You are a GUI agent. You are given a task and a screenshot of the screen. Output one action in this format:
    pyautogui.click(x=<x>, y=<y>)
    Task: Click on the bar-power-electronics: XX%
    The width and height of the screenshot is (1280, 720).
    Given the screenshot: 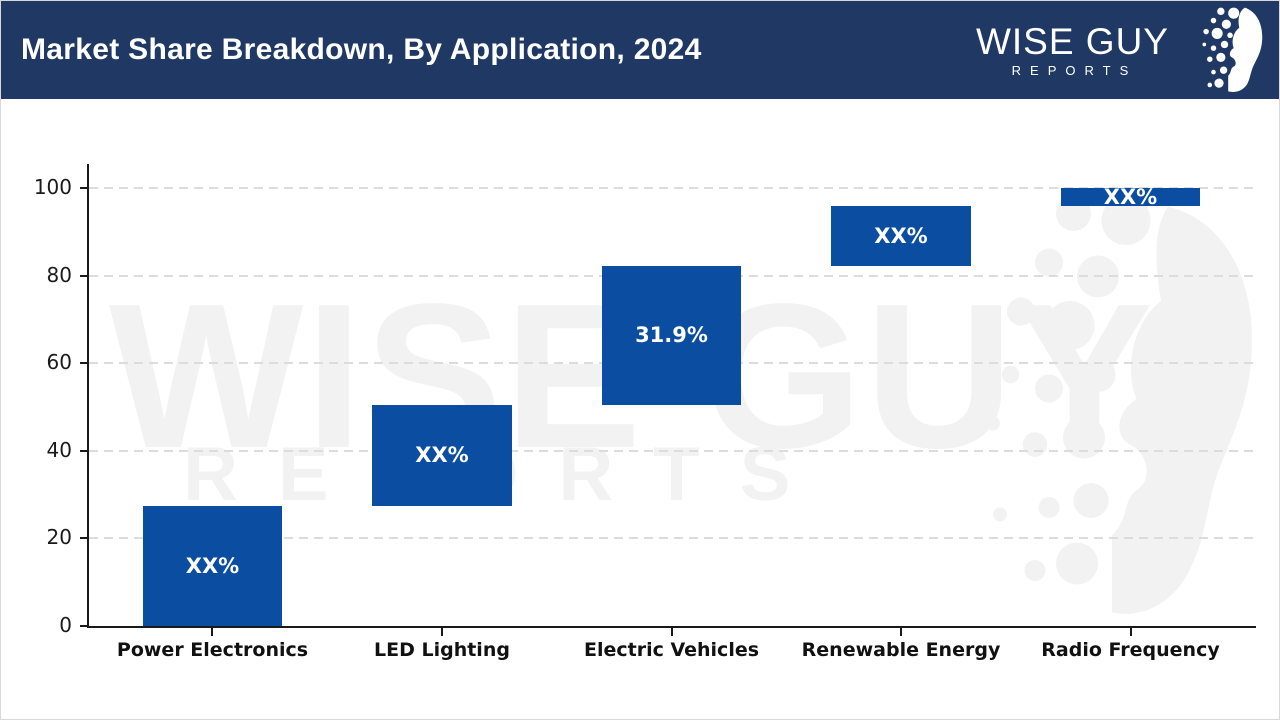 What is the action you would take?
    pyautogui.click(x=212, y=565)
    